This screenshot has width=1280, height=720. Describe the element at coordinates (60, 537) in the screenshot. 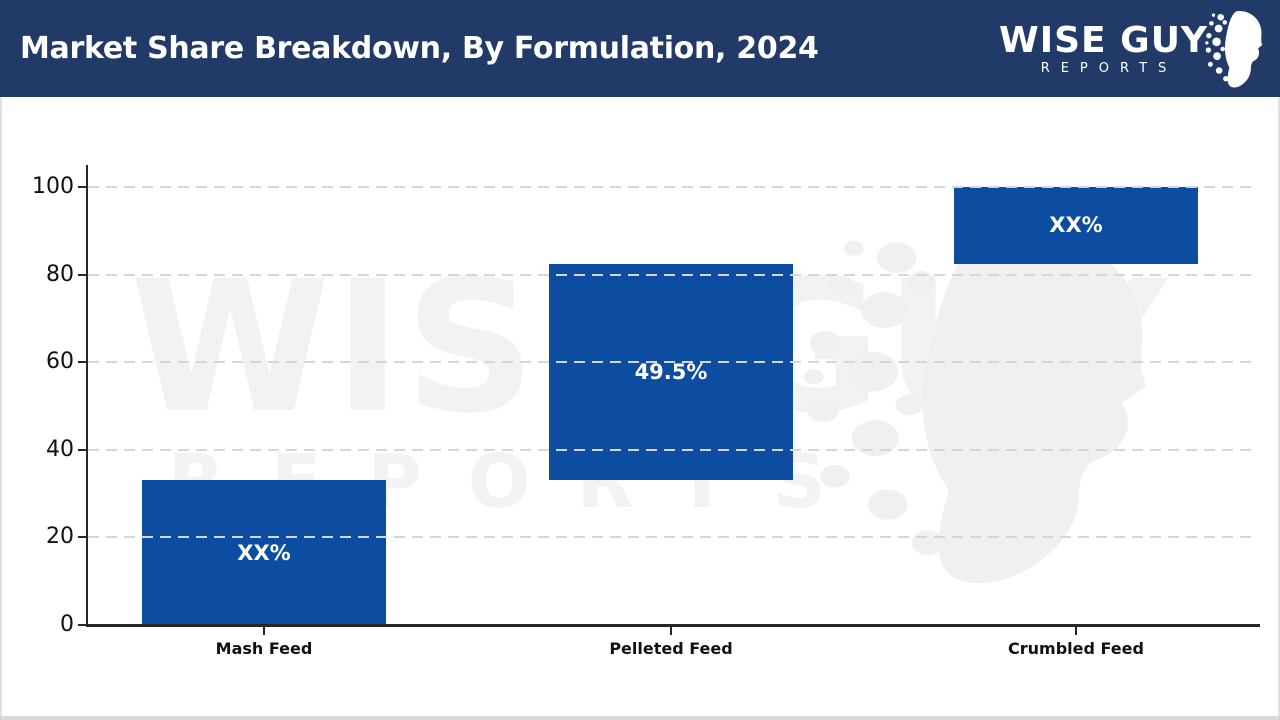

I see `y-tick-label-20: 20` at that location.